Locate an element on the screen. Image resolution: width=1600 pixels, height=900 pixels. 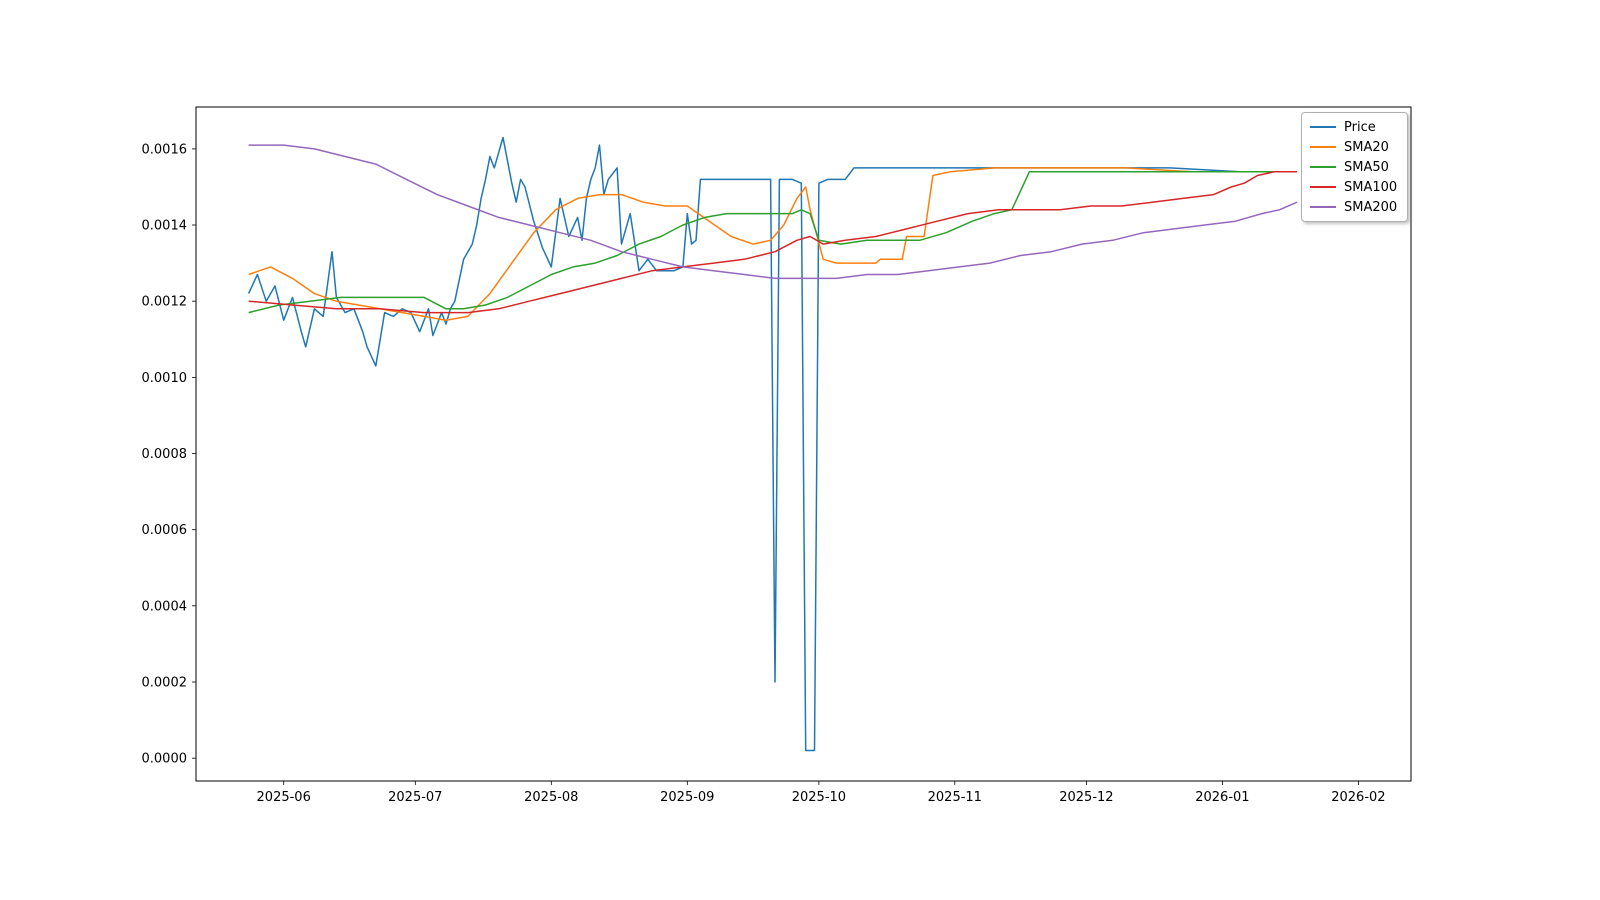
legend-entry-sma200: SMA200 is located at coordinates (1353, 207).